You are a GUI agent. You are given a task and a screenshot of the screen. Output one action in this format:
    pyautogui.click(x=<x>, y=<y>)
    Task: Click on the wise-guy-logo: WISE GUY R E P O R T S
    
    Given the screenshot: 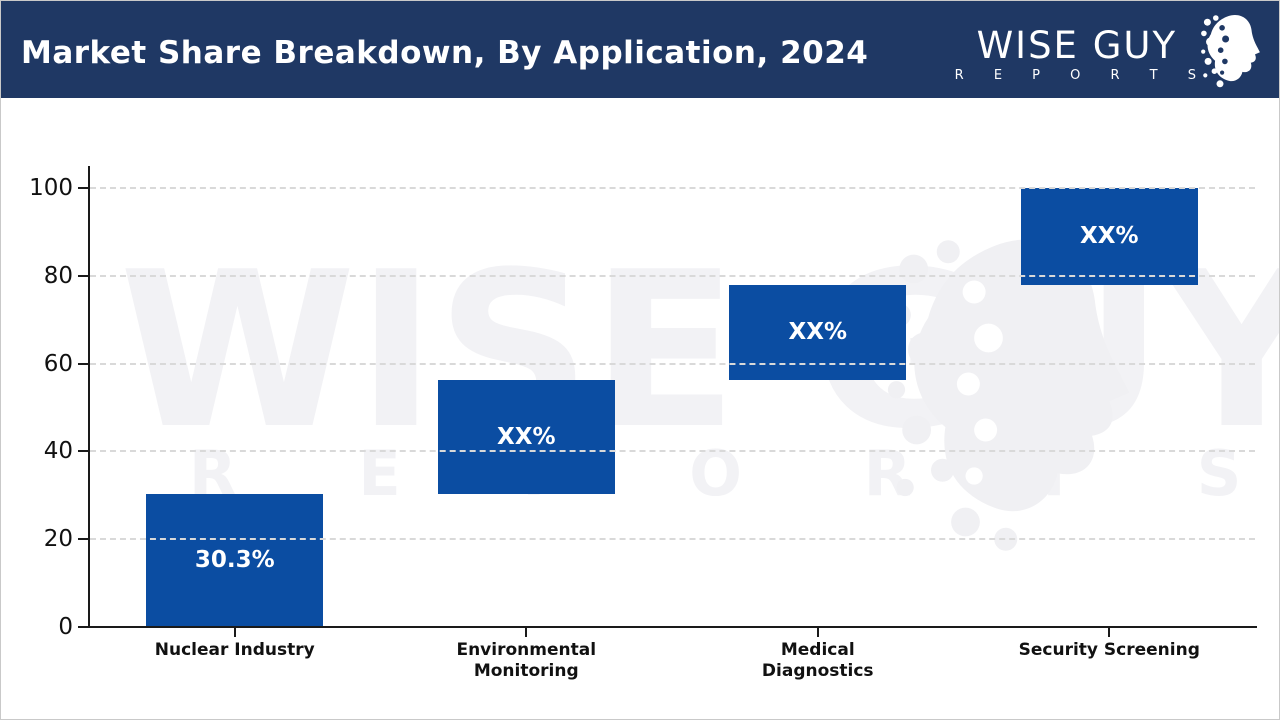 What is the action you would take?
    pyautogui.click(x=1109, y=53)
    